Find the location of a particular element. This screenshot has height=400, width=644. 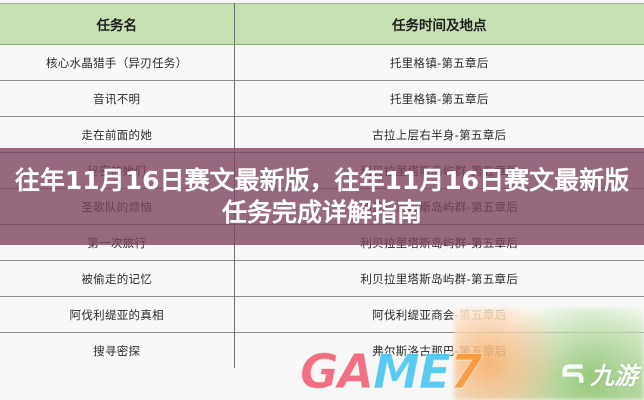

column-header-quest-location: 任务时间及地点 is located at coordinates (439, 24).